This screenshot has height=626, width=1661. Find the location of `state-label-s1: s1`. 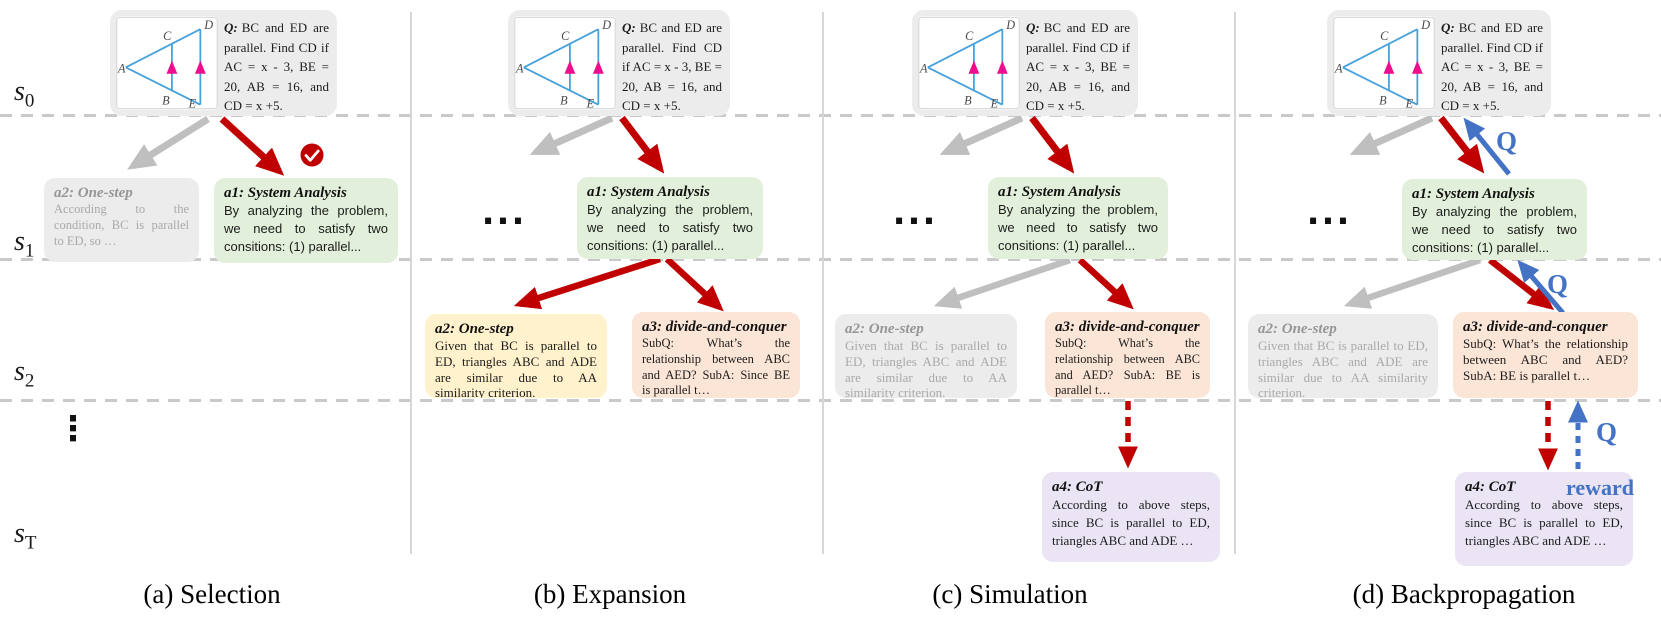

state-label-s1: s1 is located at coordinates (24, 244).